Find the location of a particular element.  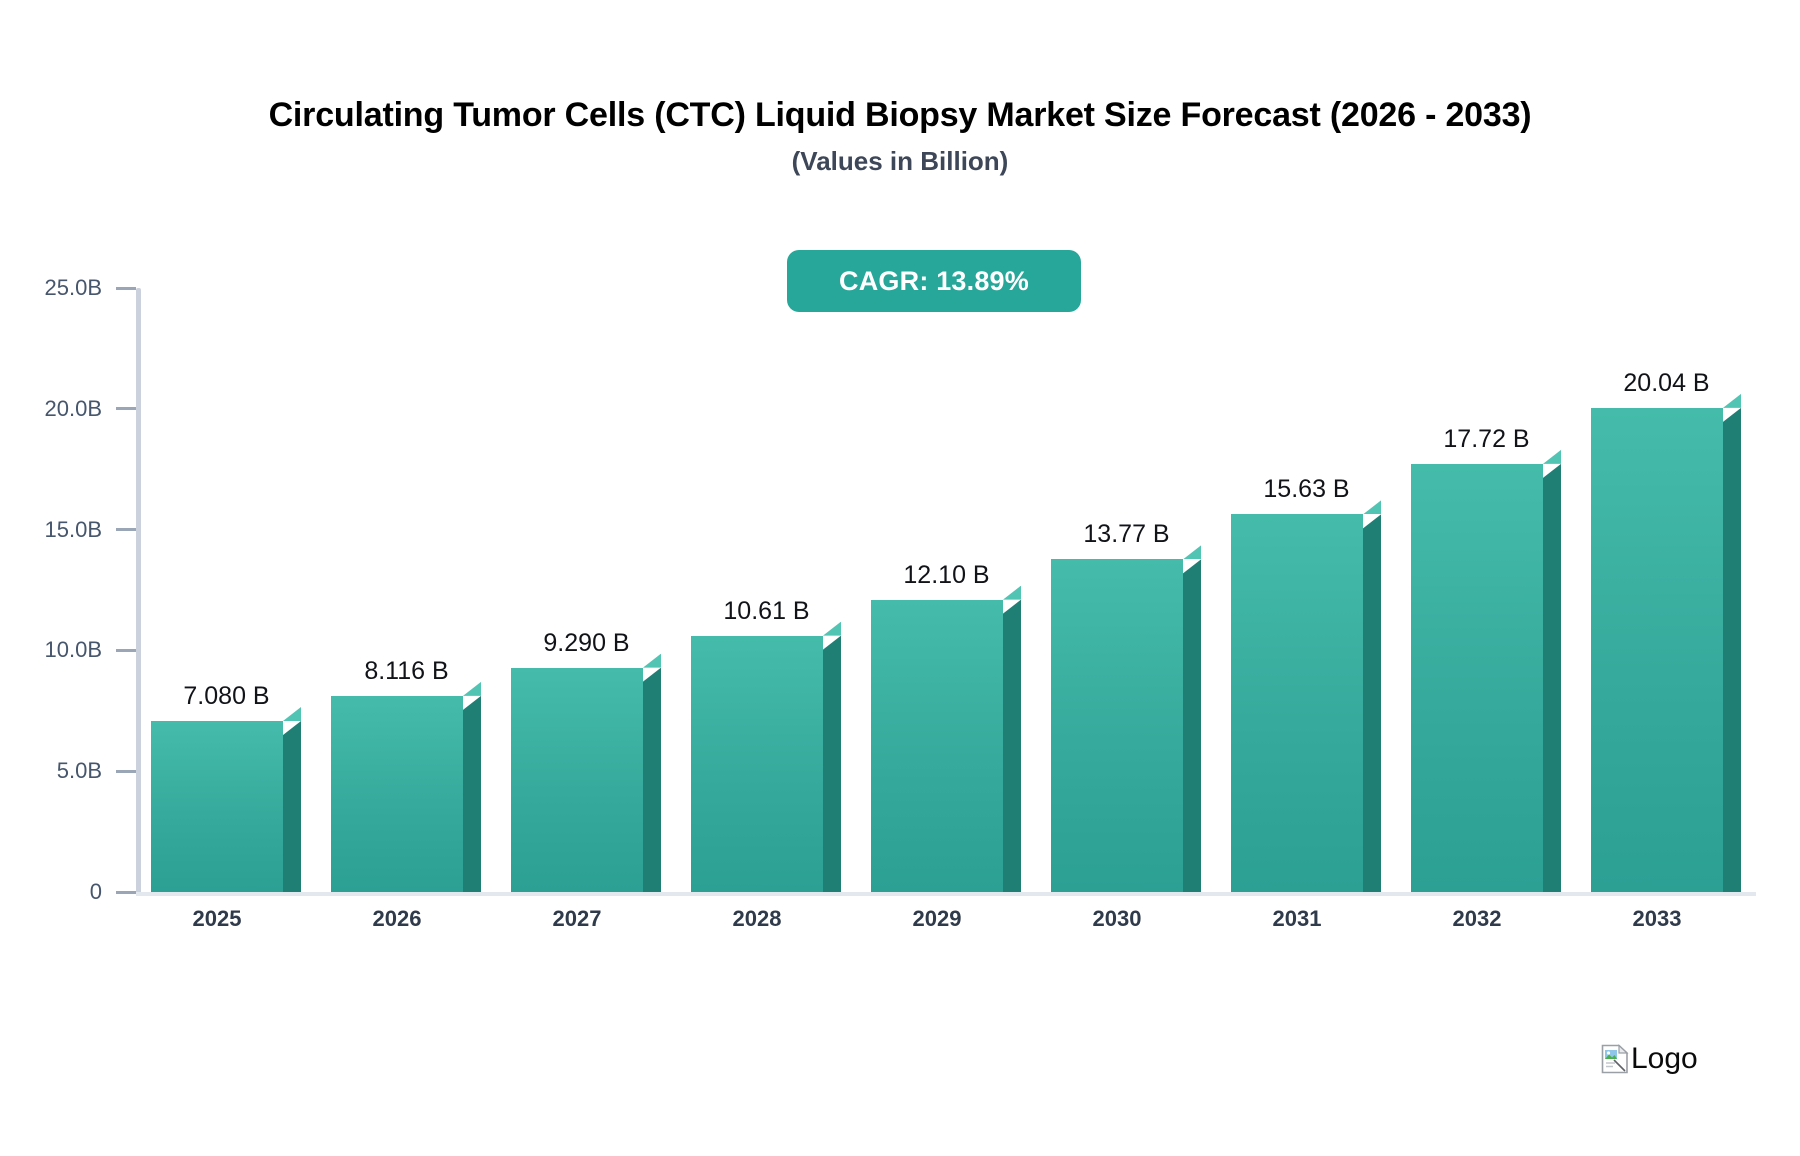

bar: 20.04 B is located at coordinates (1666, 630).